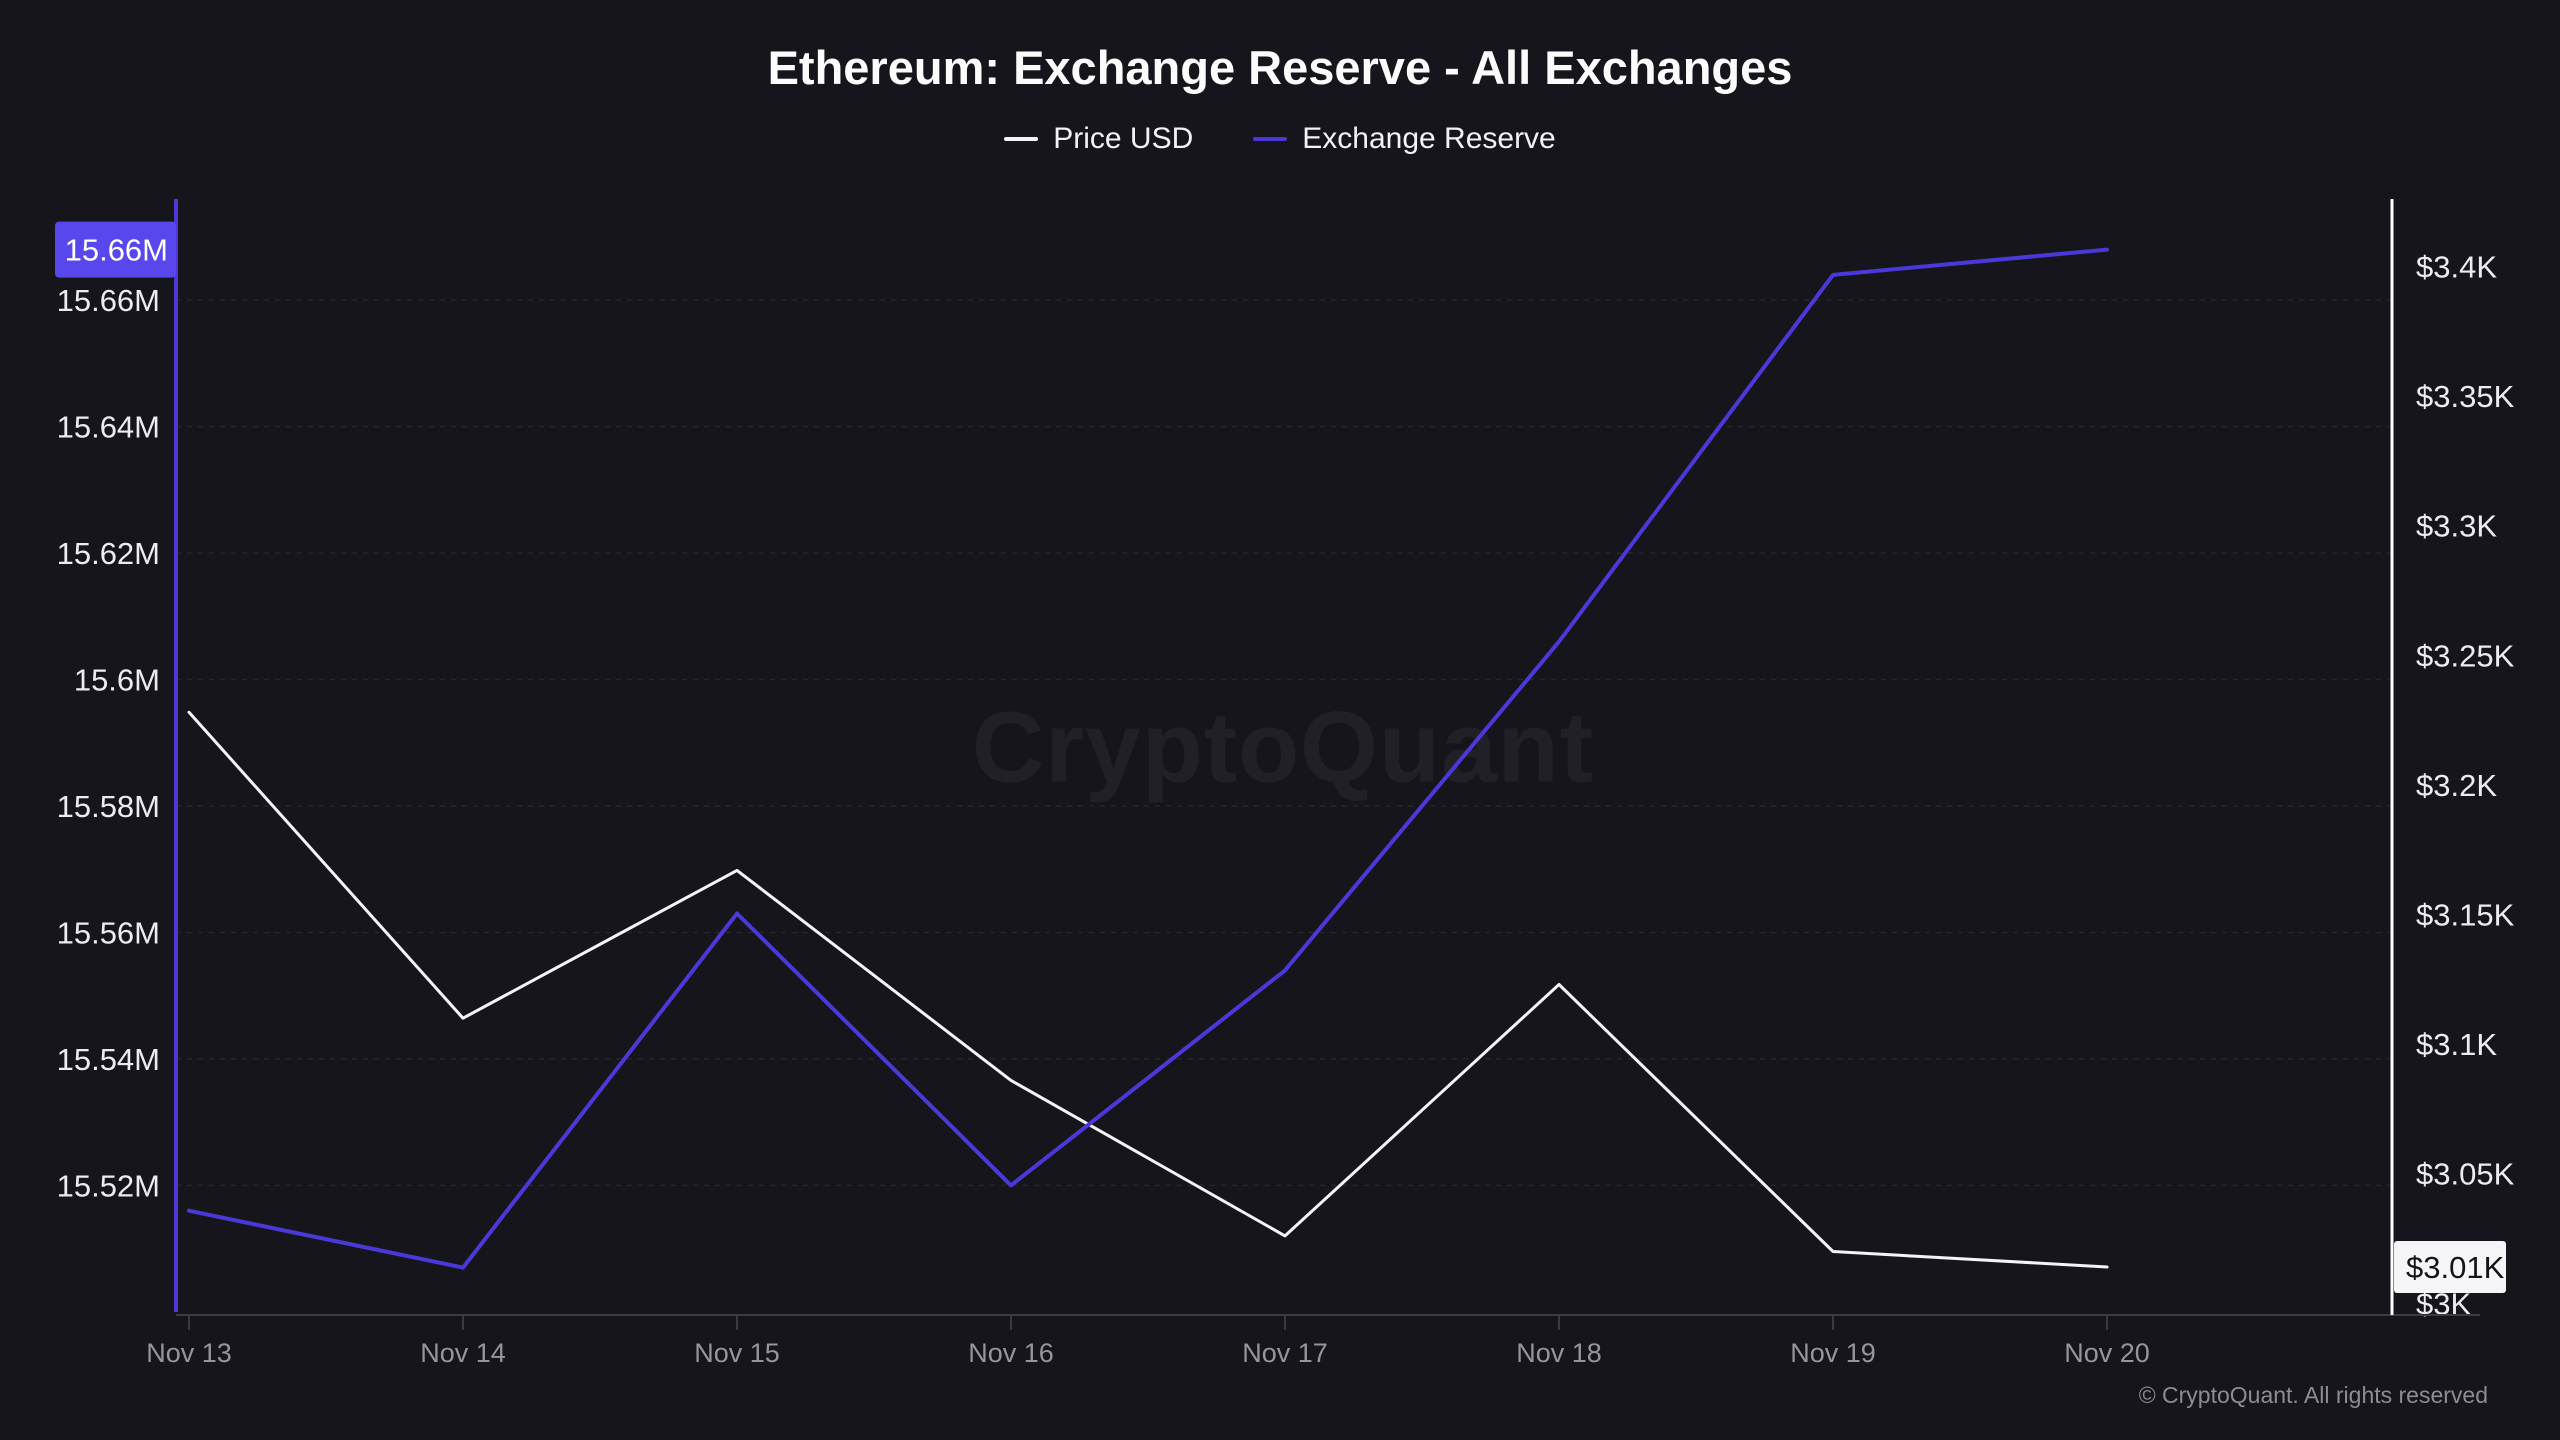 The width and height of the screenshot is (2560, 1440). What do you see at coordinates (1011, 1353) in the screenshot?
I see `x-axis-tick-label: Nov 16` at bounding box center [1011, 1353].